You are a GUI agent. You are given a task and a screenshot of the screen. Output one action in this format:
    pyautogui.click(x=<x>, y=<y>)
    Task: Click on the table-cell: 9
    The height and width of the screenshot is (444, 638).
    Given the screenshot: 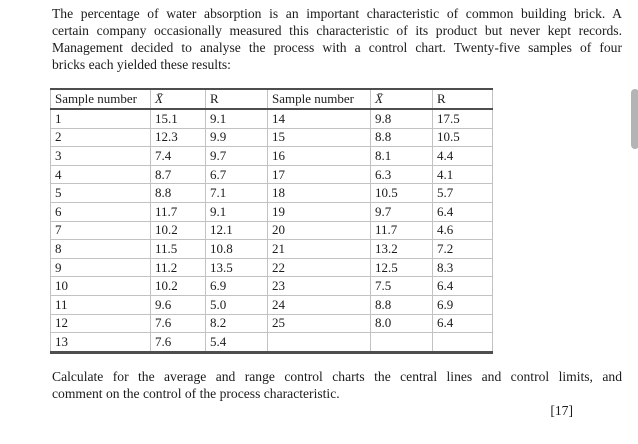 What is the action you would take?
    pyautogui.click(x=100, y=267)
    